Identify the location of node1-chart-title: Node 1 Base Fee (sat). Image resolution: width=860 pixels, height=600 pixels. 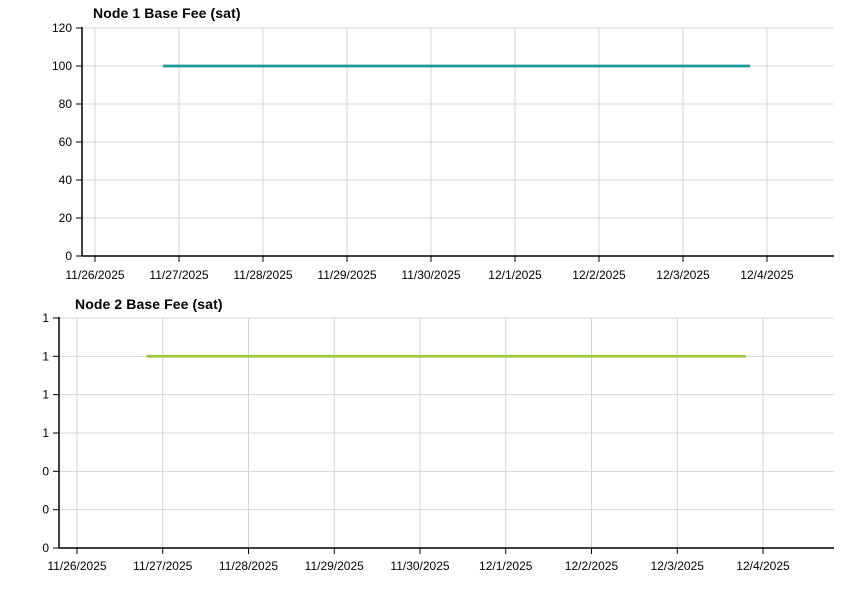
(167, 13).